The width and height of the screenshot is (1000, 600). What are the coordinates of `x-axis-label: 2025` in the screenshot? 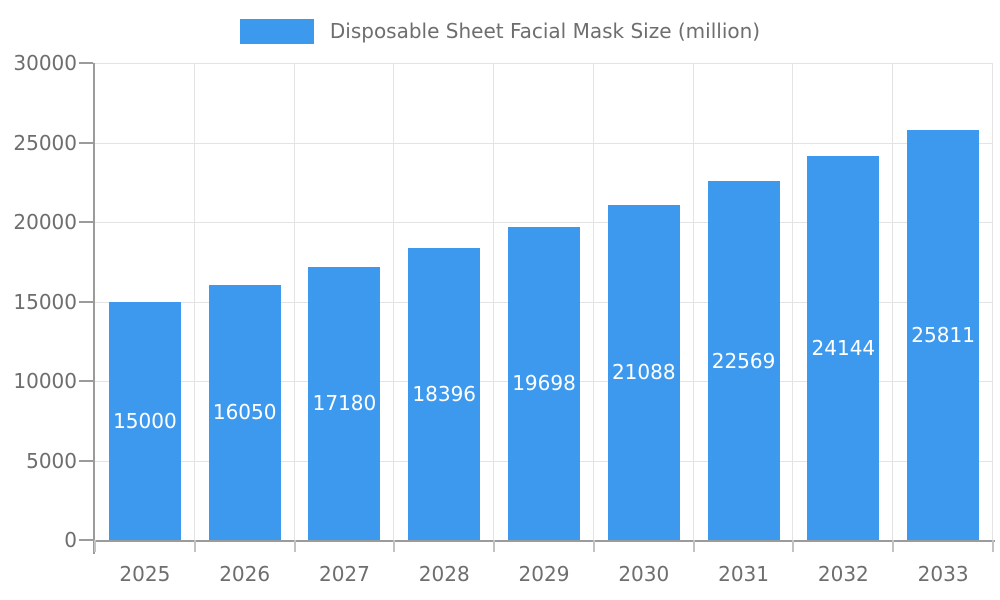 It's located at (145, 574).